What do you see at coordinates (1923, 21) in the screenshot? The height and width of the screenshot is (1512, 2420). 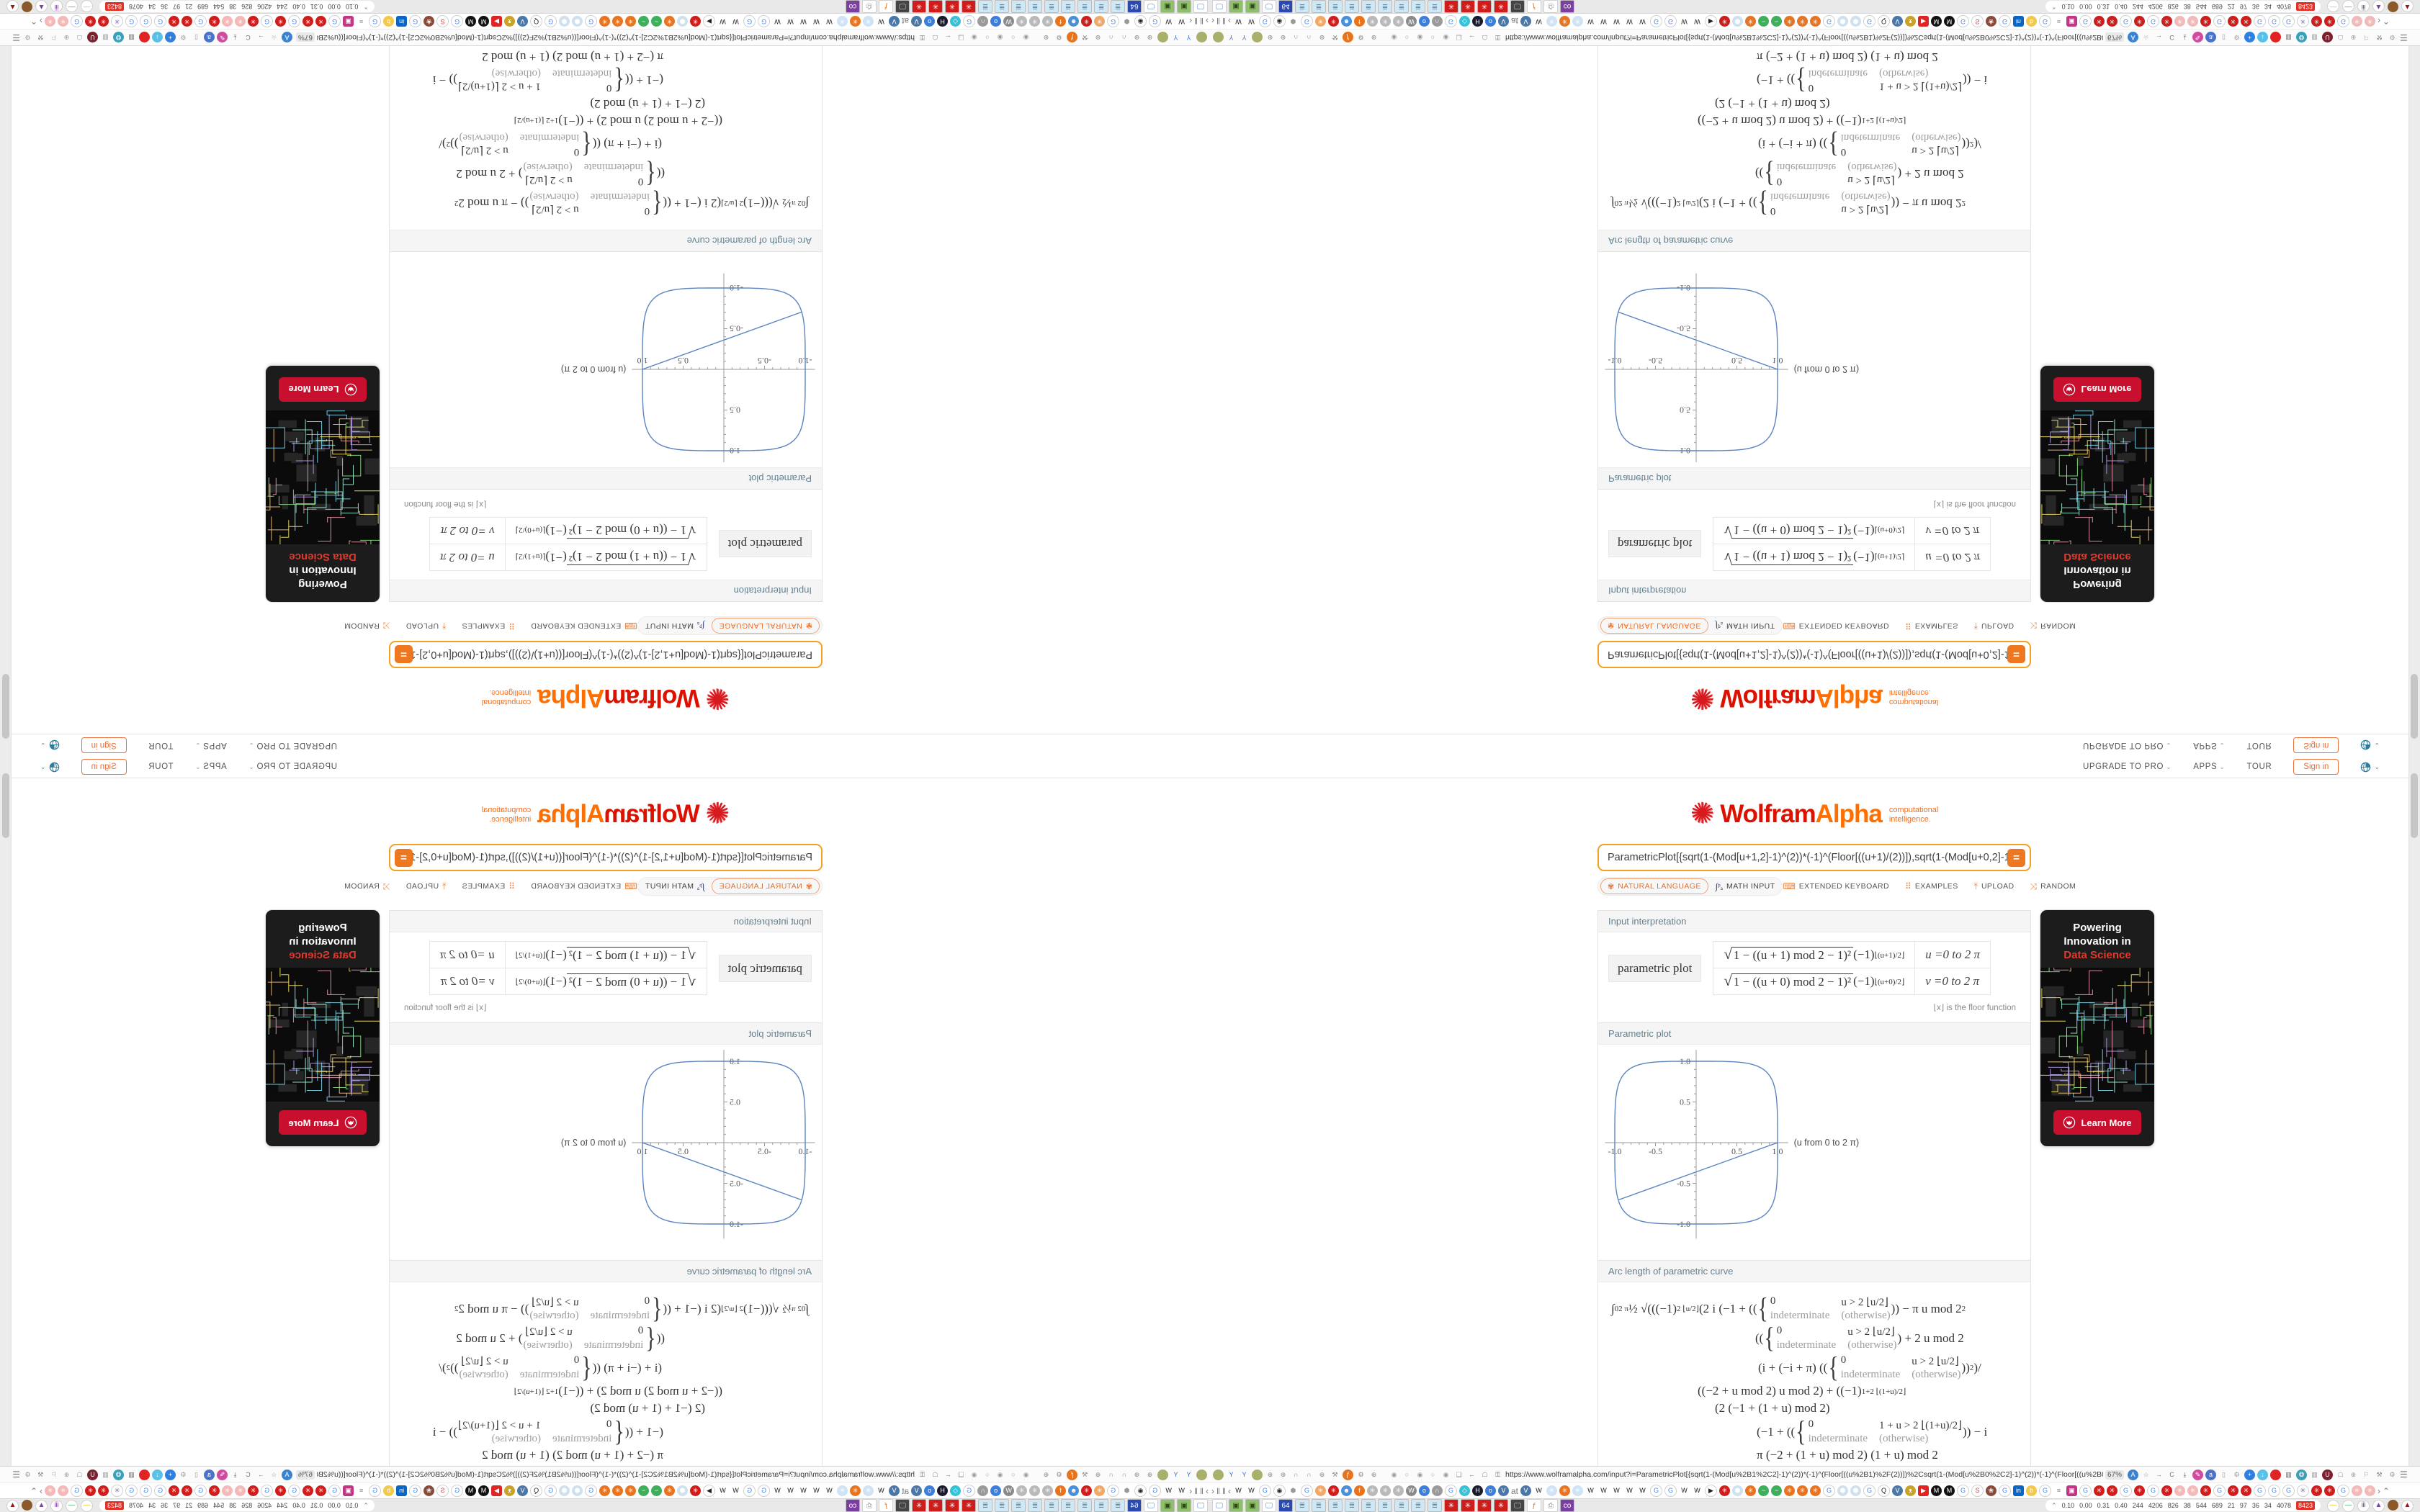 I see `favicon-yt: ▶` at bounding box center [1923, 21].